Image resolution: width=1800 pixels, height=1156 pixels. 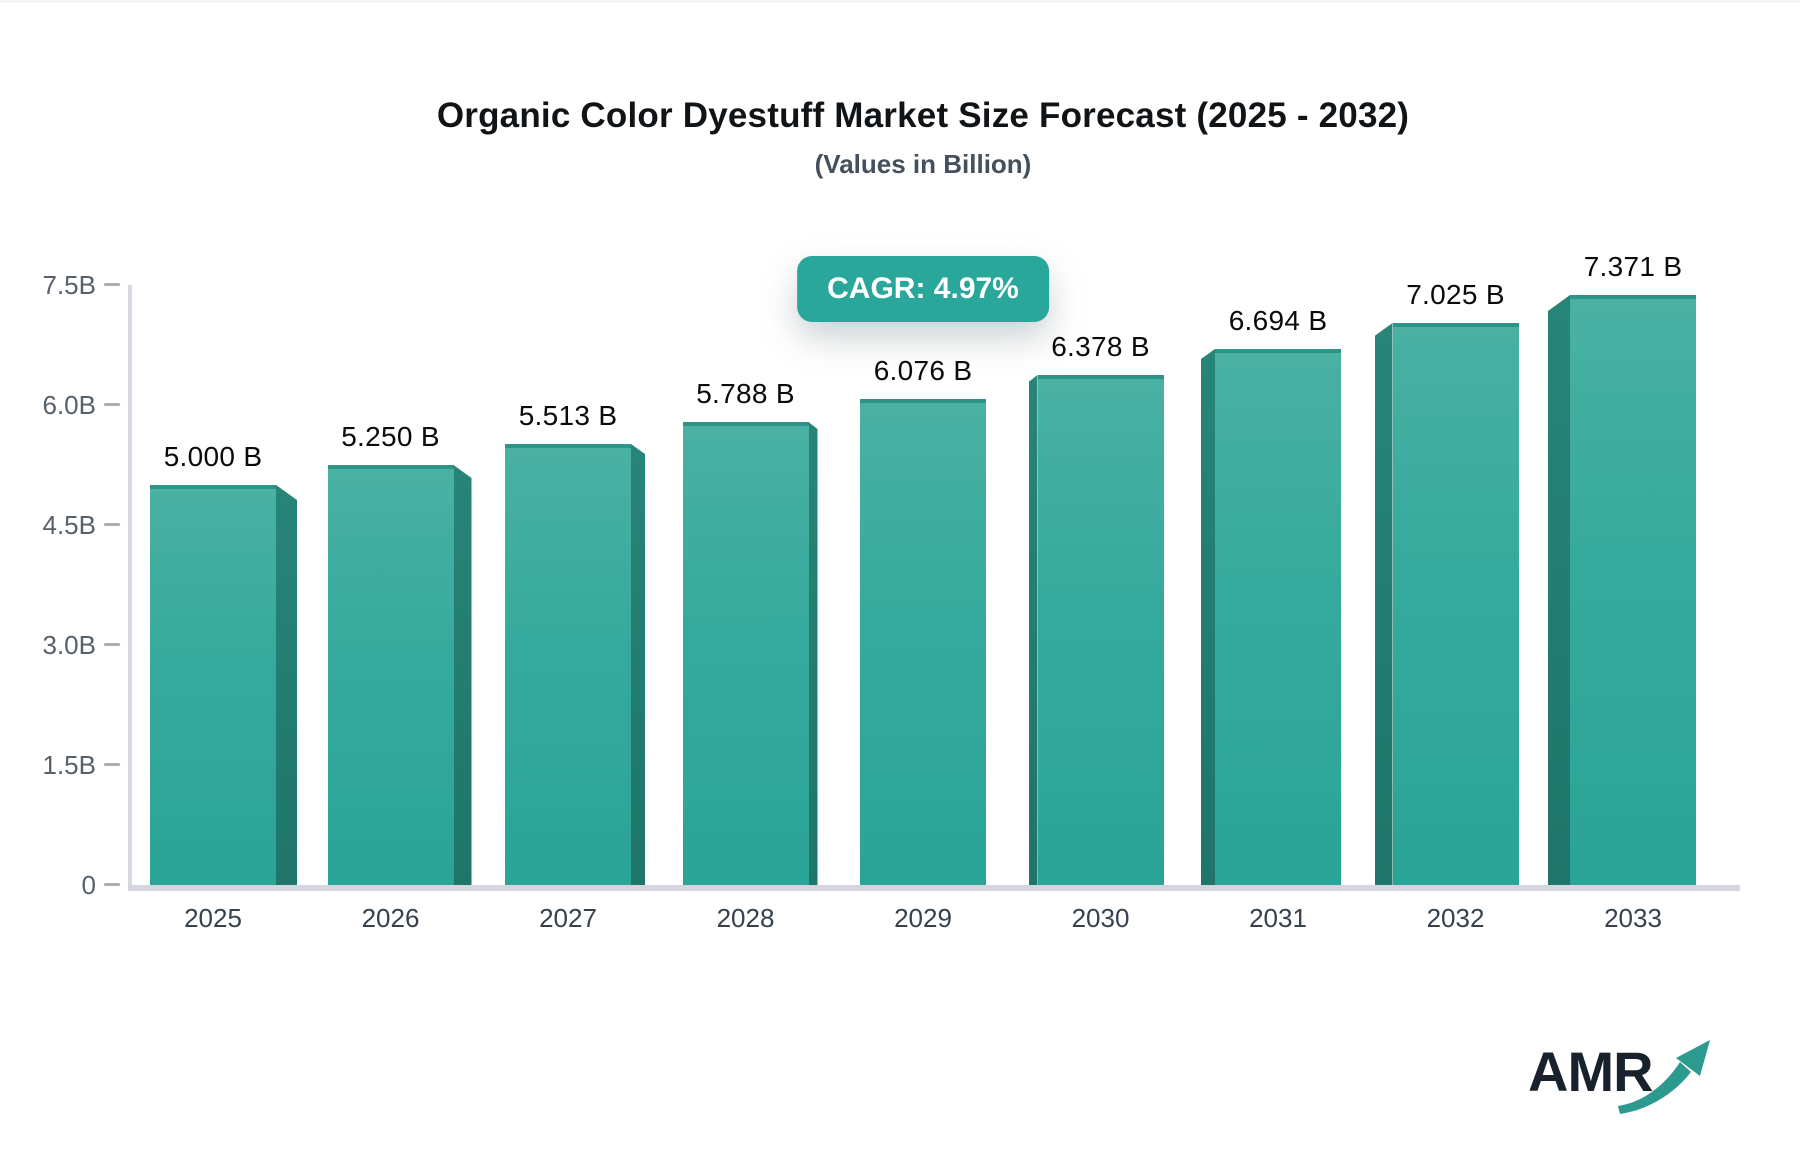 I want to click on y-tick-label: 6.0B, so click(x=69, y=405).